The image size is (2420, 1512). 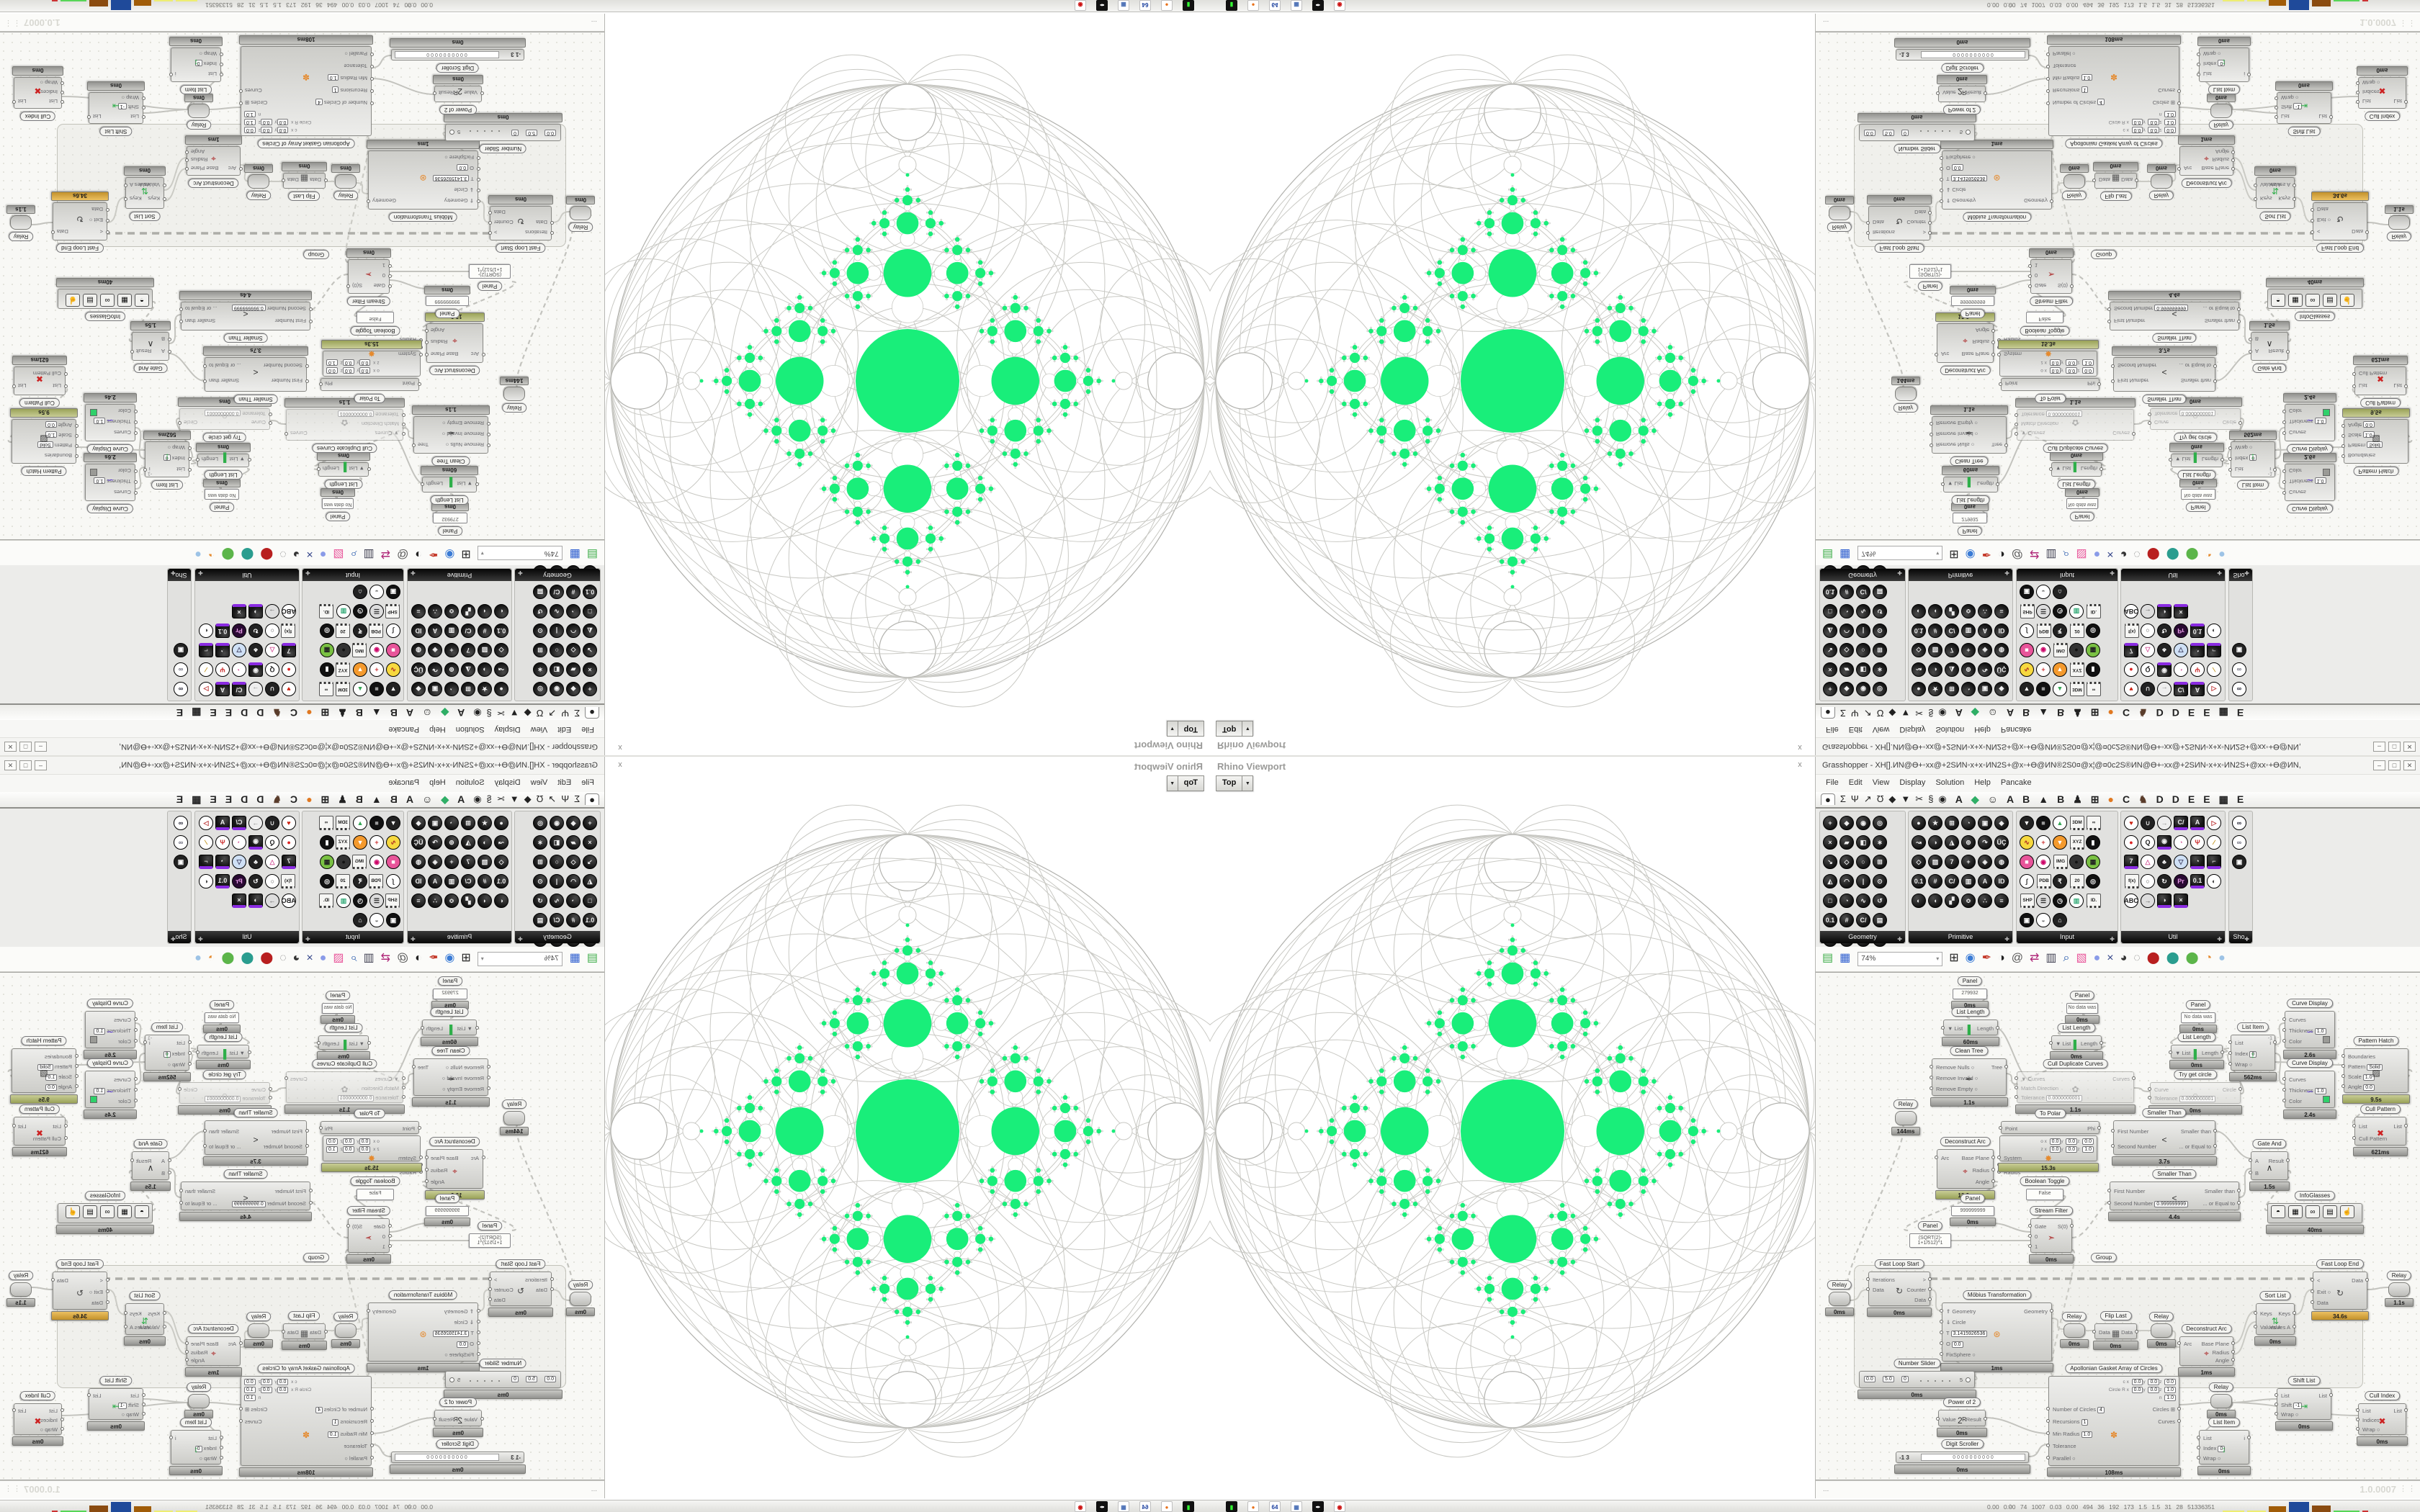 I want to click on component-icon: ∪, so click(x=2148, y=689).